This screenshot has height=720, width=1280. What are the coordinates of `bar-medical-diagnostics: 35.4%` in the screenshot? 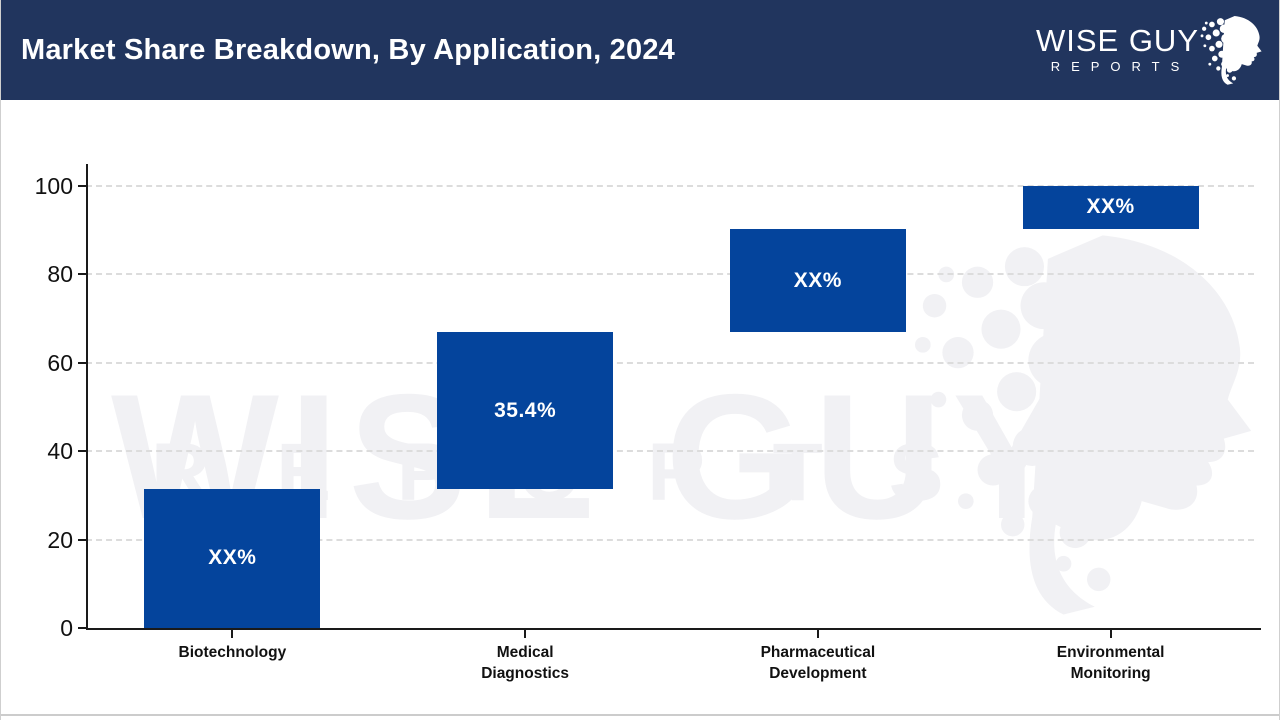 It's located at (525, 410).